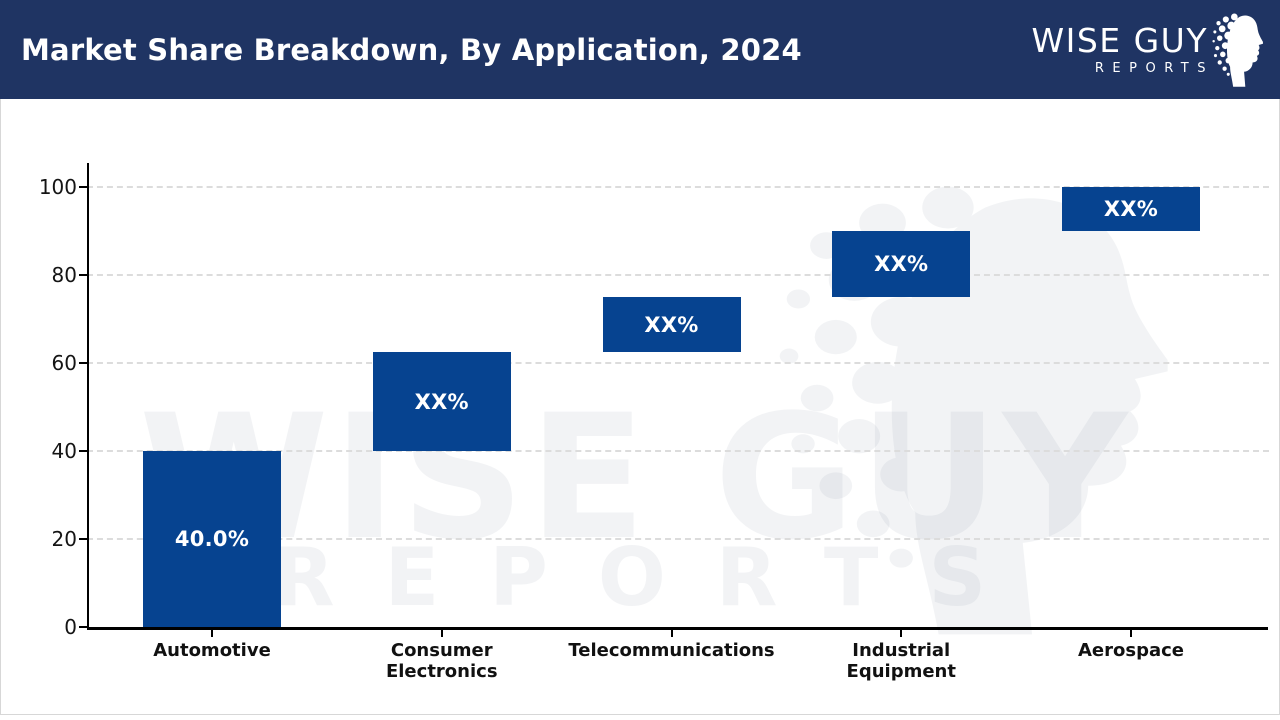  I want to click on head-profile-icon, so click(1237, 50).